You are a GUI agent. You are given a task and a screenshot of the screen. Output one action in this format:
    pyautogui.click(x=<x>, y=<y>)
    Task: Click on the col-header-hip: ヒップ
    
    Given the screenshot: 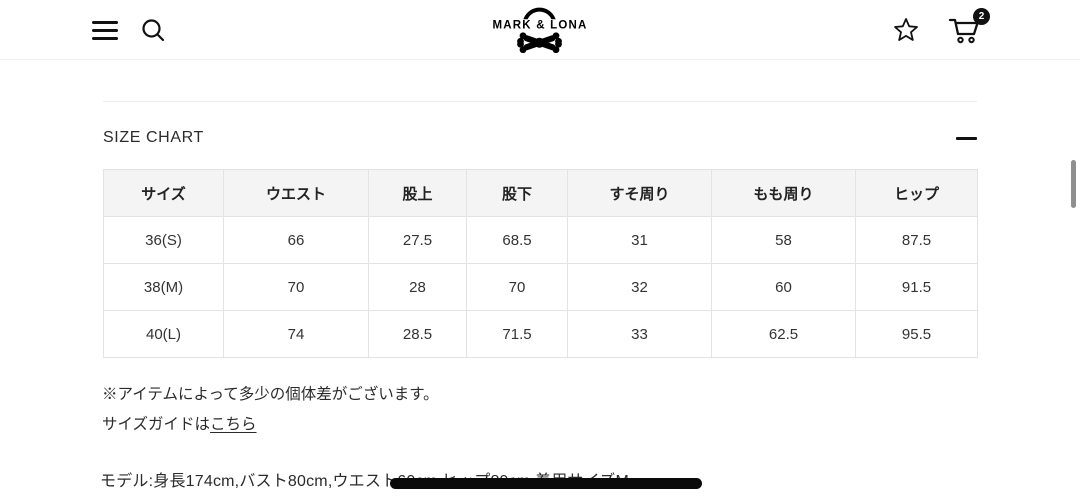 What is the action you would take?
    pyautogui.click(x=916, y=193)
    